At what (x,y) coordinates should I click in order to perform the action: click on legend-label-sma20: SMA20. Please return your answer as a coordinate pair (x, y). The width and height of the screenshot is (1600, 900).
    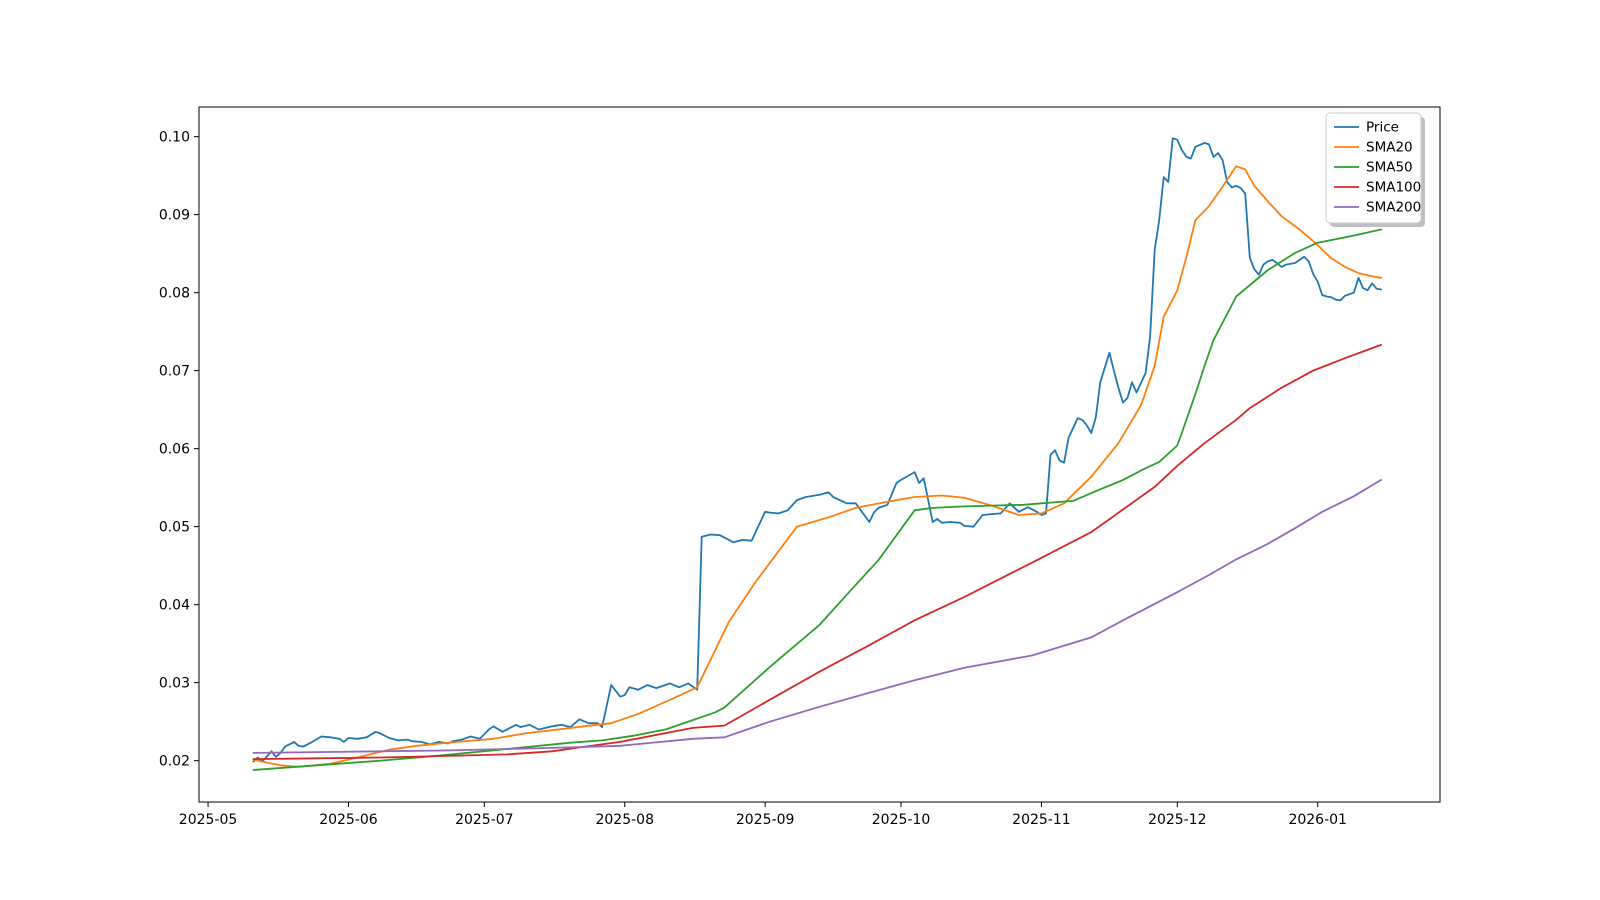
    Looking at the image, I should click on (1389, 148).